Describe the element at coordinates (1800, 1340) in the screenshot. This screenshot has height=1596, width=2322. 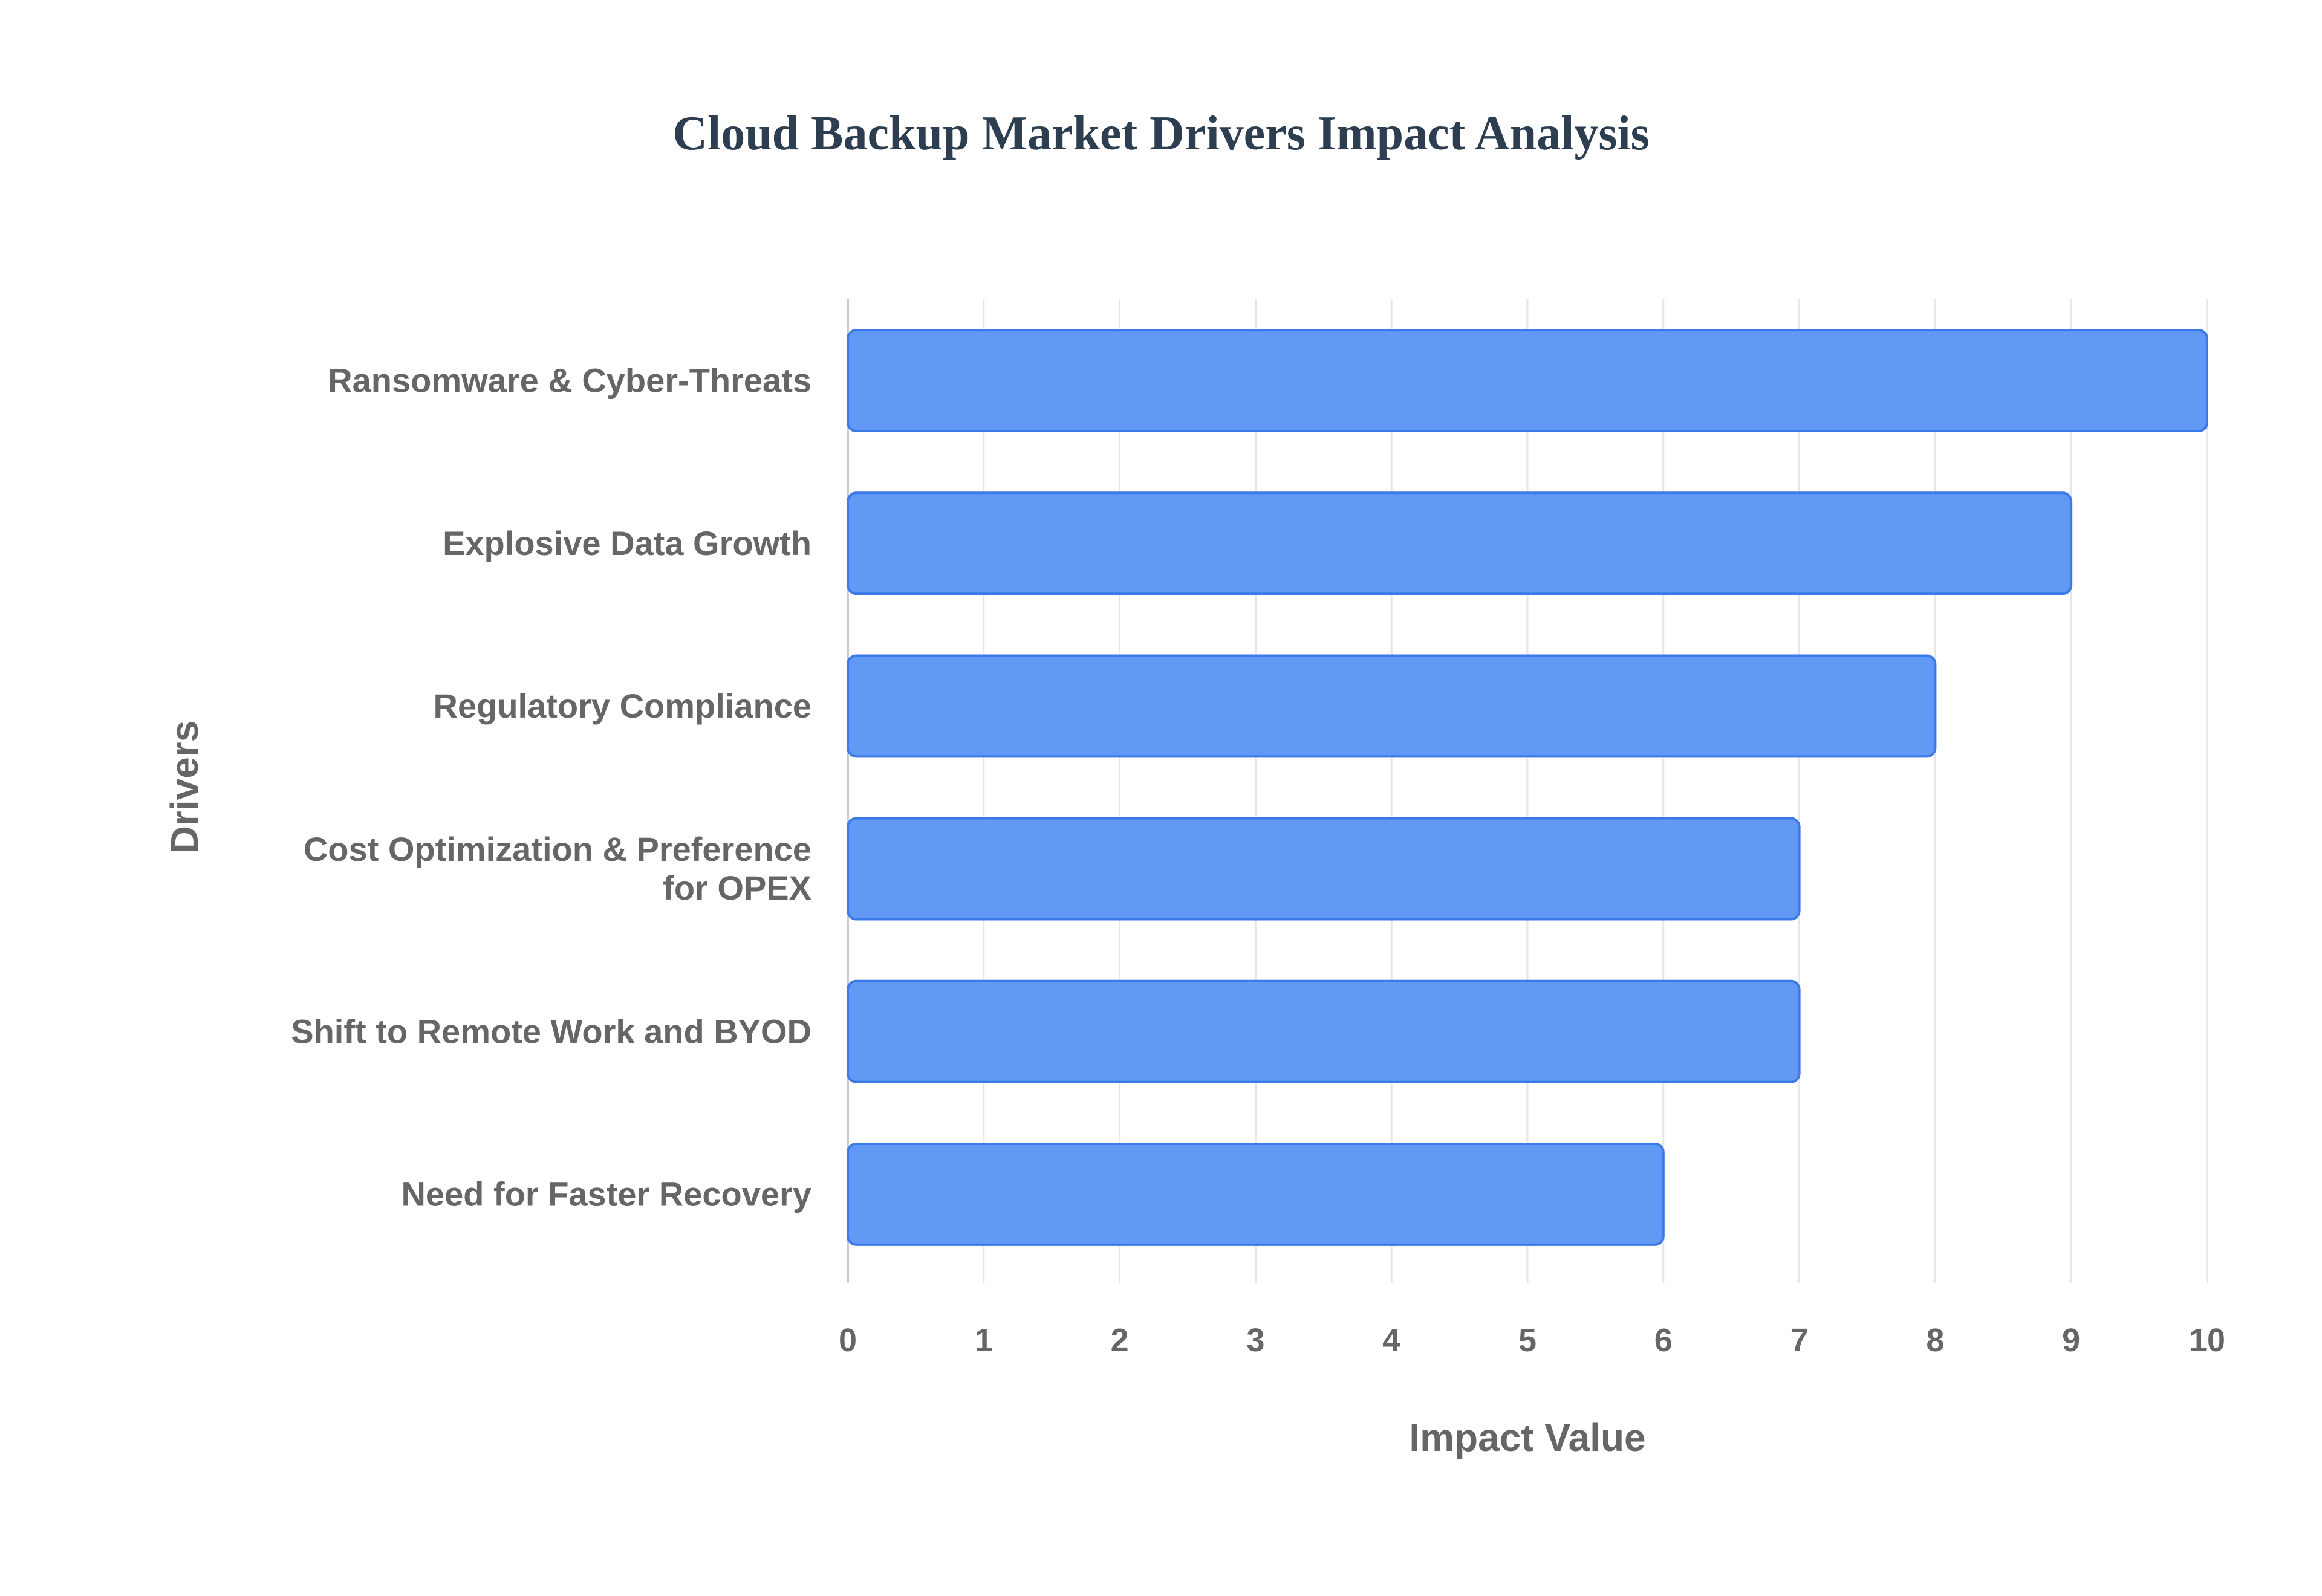
I see `x-tick-label: 7` at that location.